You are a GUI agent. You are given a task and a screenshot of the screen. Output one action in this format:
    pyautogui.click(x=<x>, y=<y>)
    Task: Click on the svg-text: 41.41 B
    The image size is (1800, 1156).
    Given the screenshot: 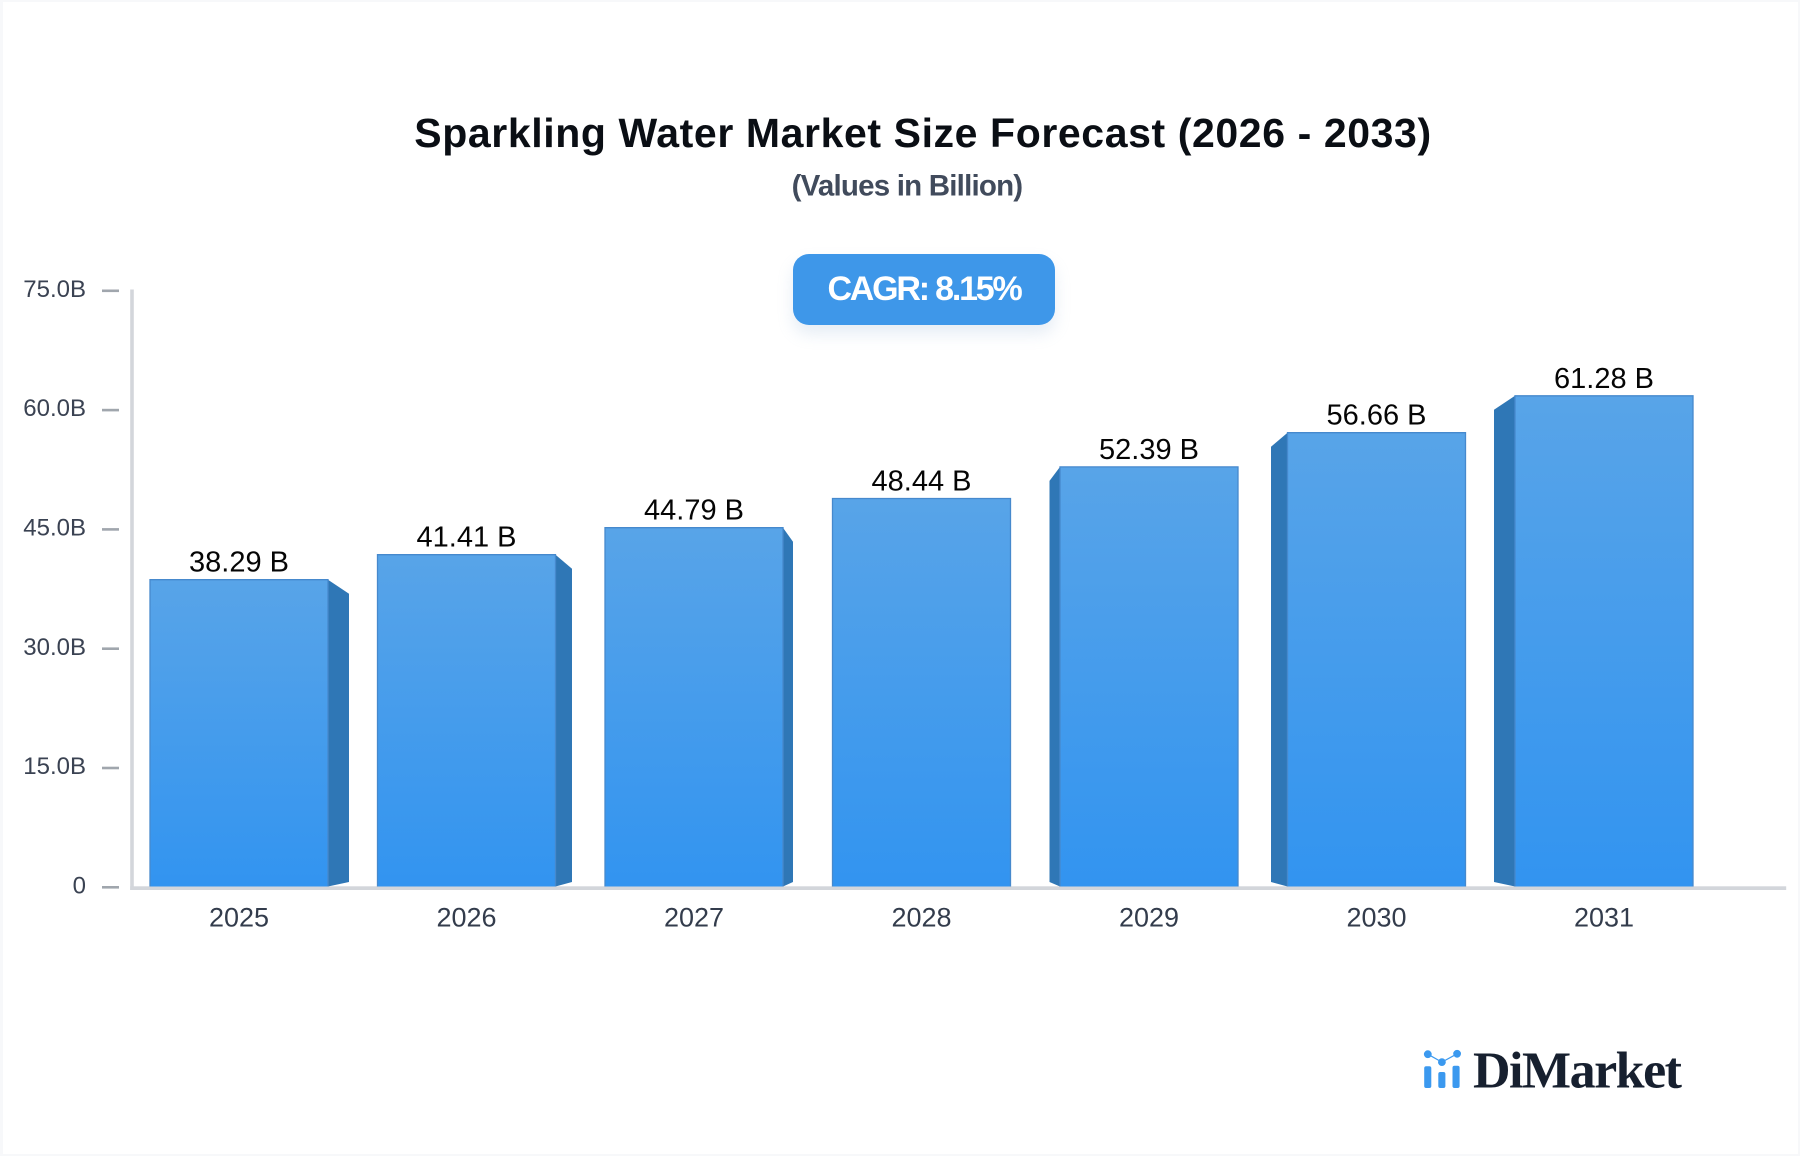 What is the action you would take?
    pyautogui.click(x=467, y=538)
    